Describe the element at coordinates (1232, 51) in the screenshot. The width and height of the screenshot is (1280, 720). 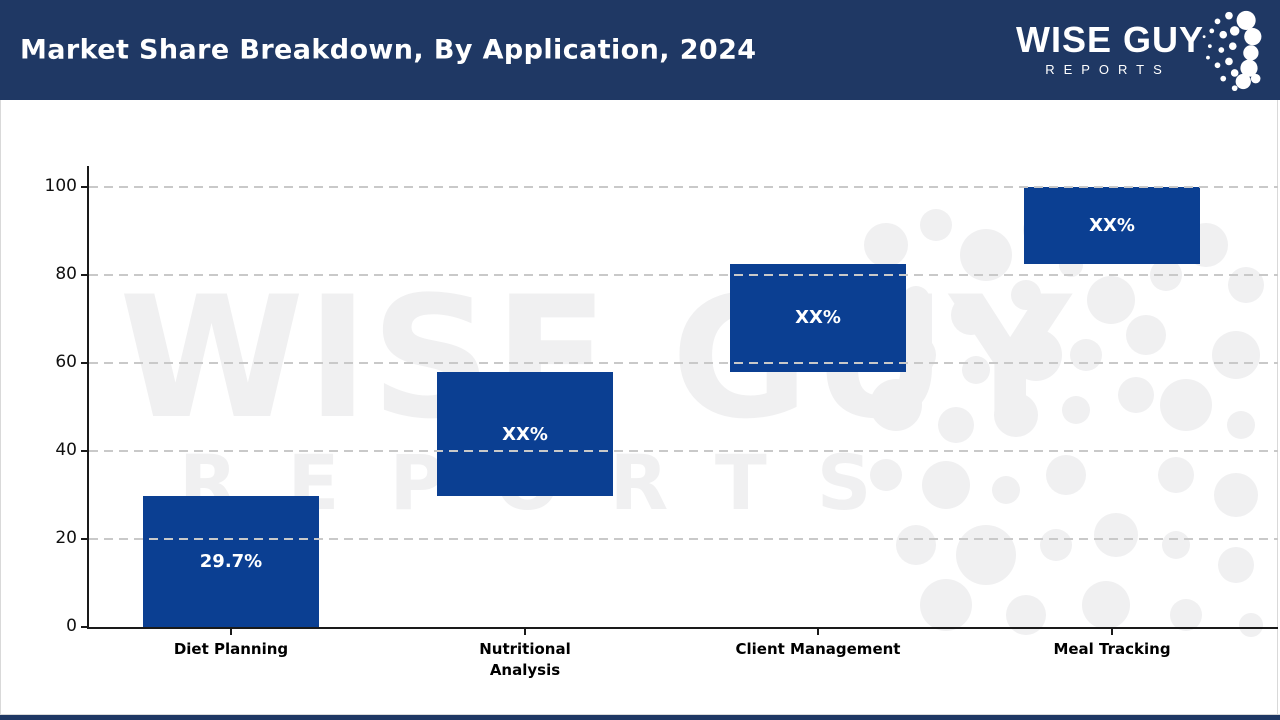
I see `logo-face-icon` at that location.